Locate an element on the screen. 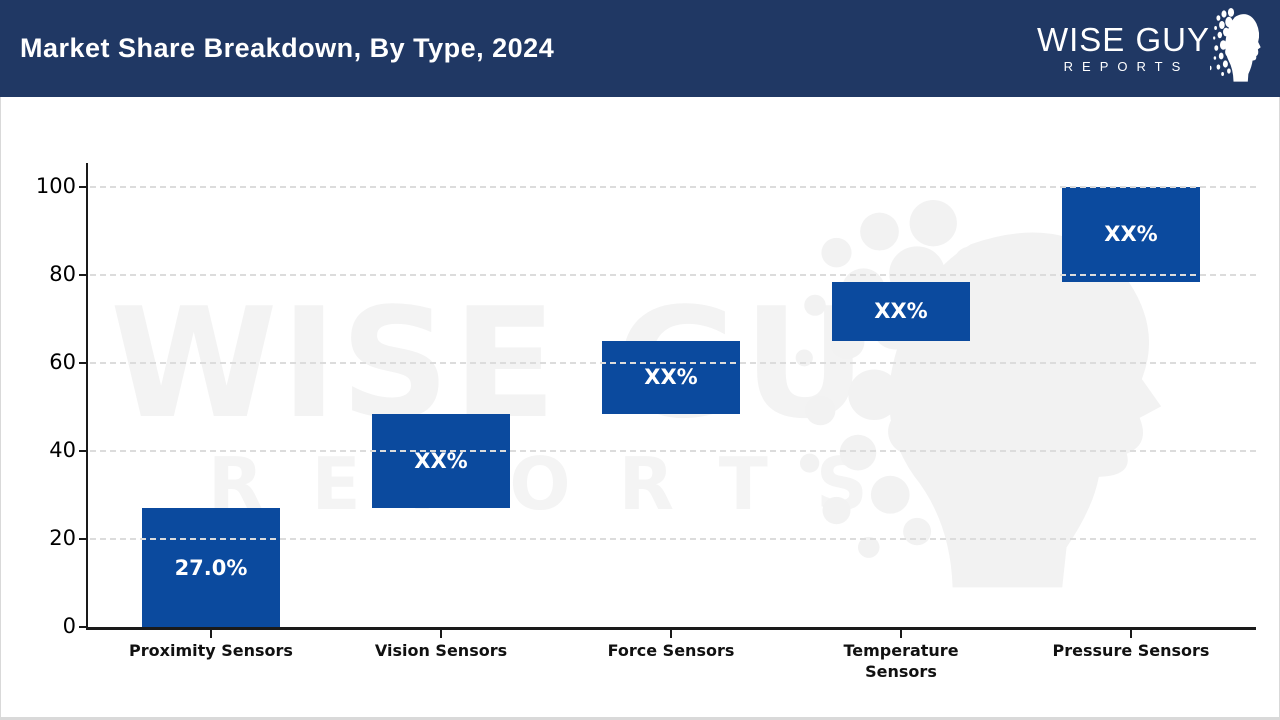 Image resolution: width=1280 pixels, height=720 pixels. x-axis-label-4: Pressure Sensors is located at coordinates (1131, 650).